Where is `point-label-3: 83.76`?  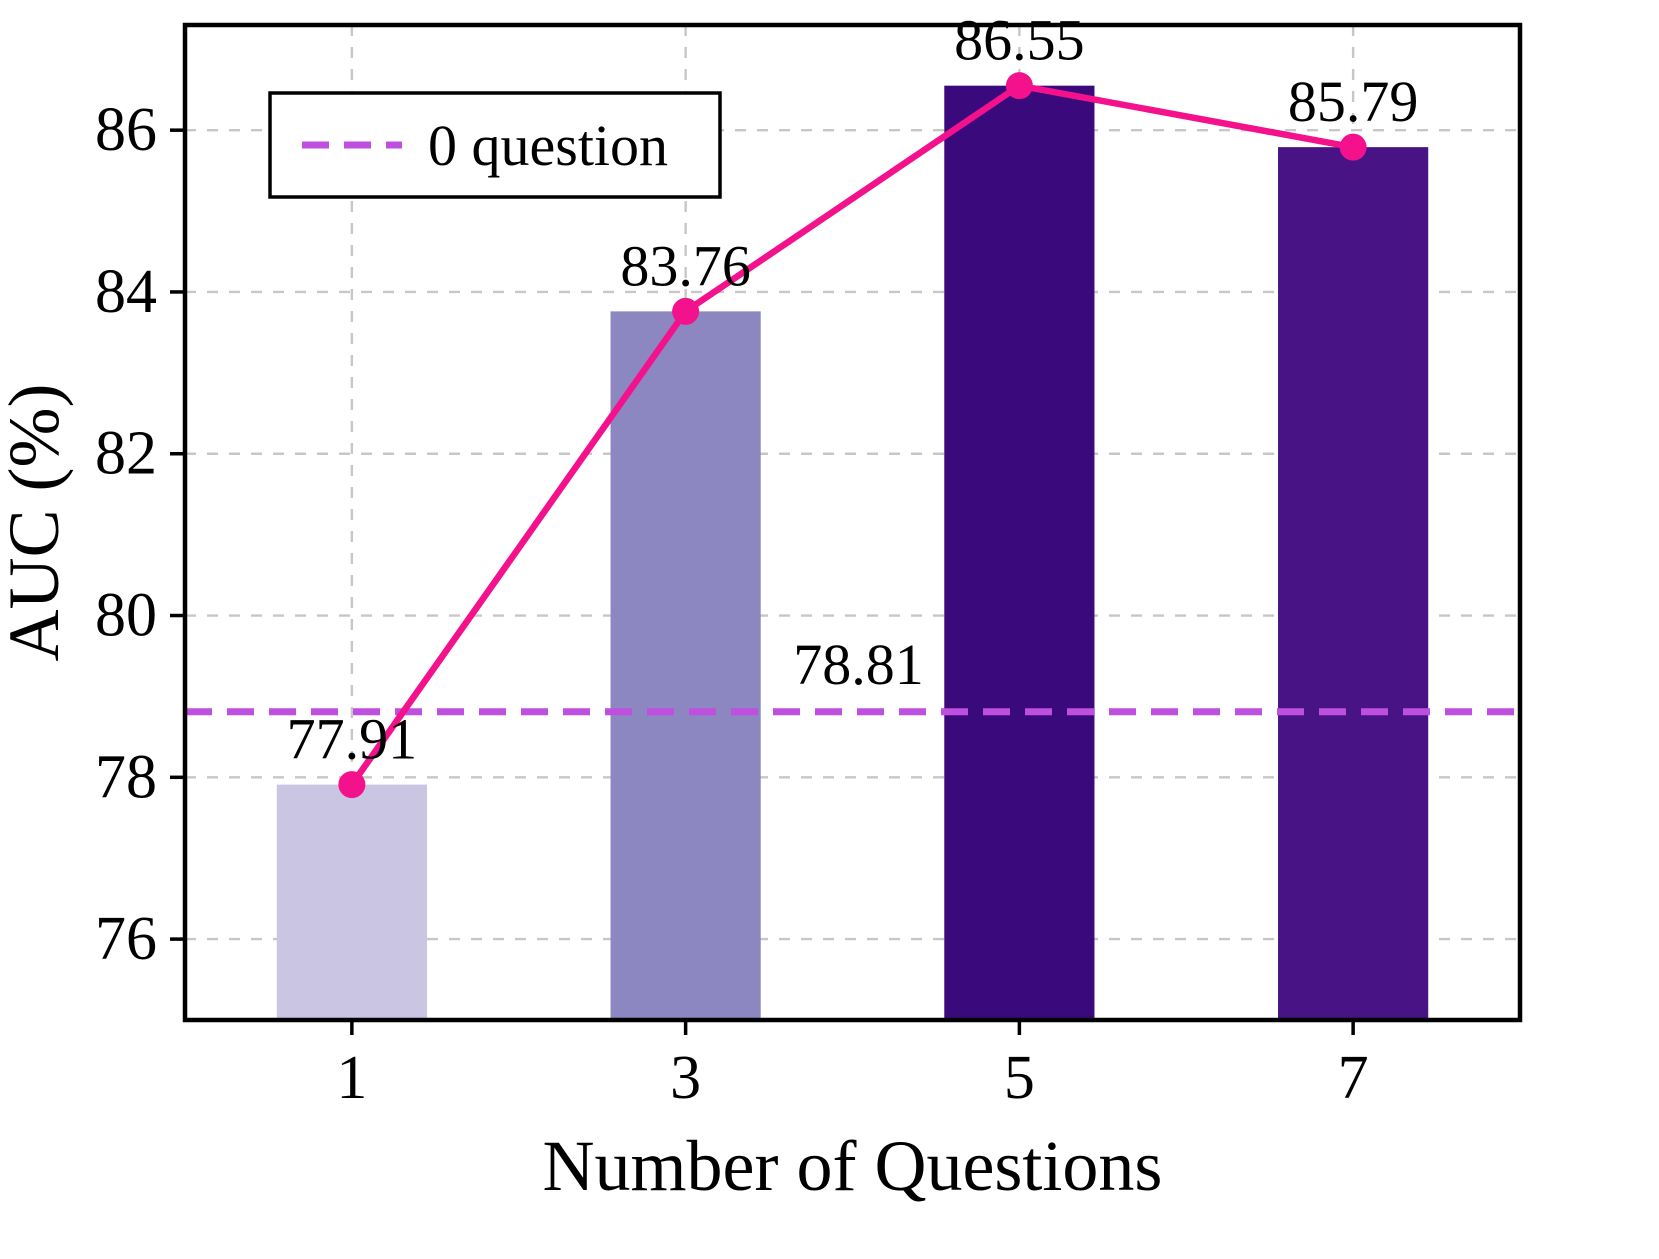
point-label-3: 83.76 is located at coordinates (685, 265).